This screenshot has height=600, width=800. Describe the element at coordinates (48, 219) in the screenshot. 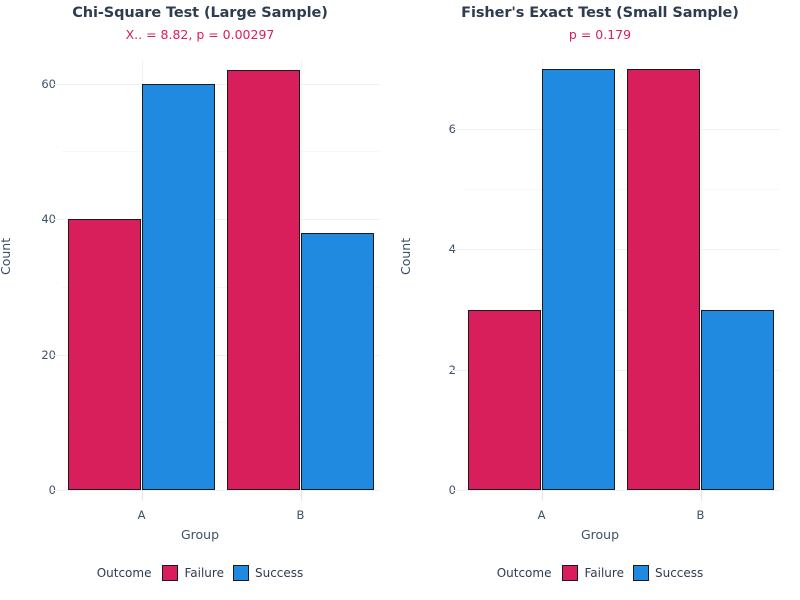

I see `y-tick-label: 40` at that location.